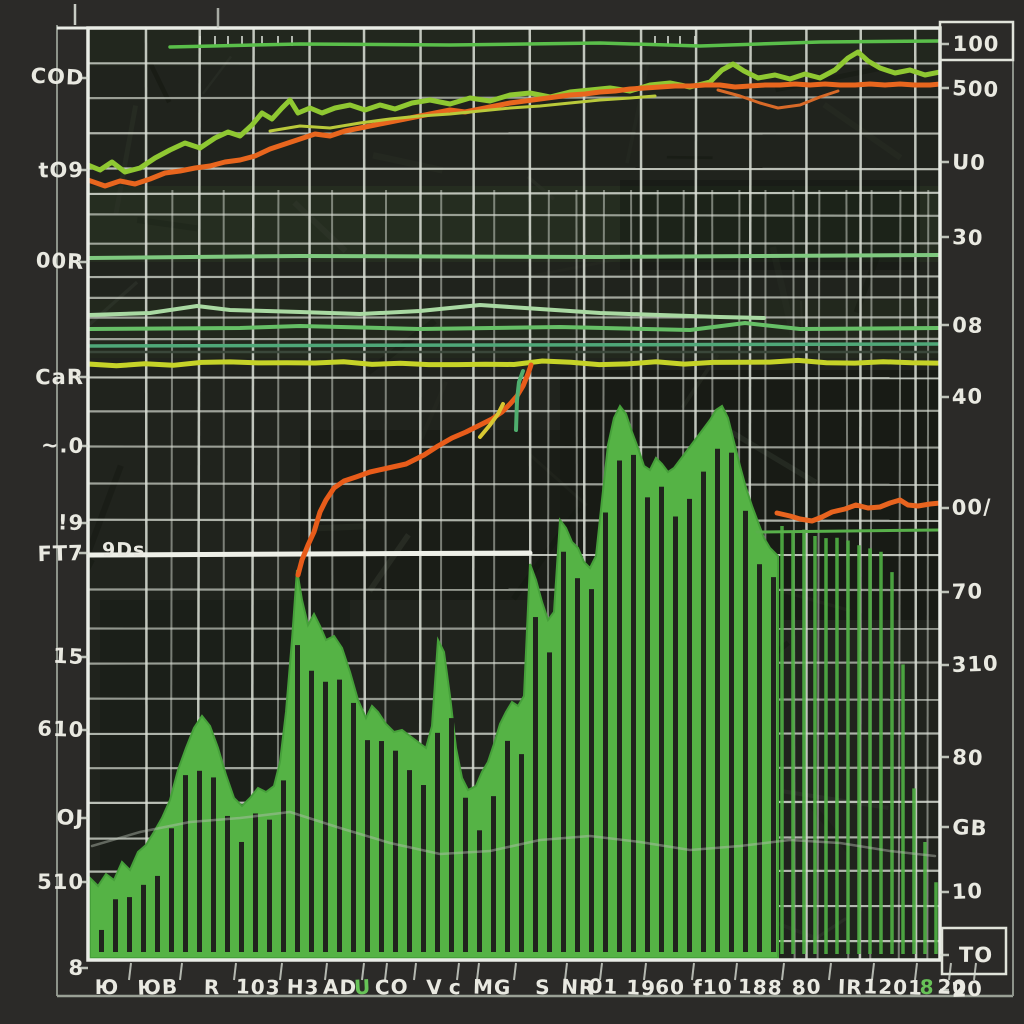 The width and height of the screenshot is (1024, 1024). I want to click on y-axis-label-right: 500, so click(976, 89).